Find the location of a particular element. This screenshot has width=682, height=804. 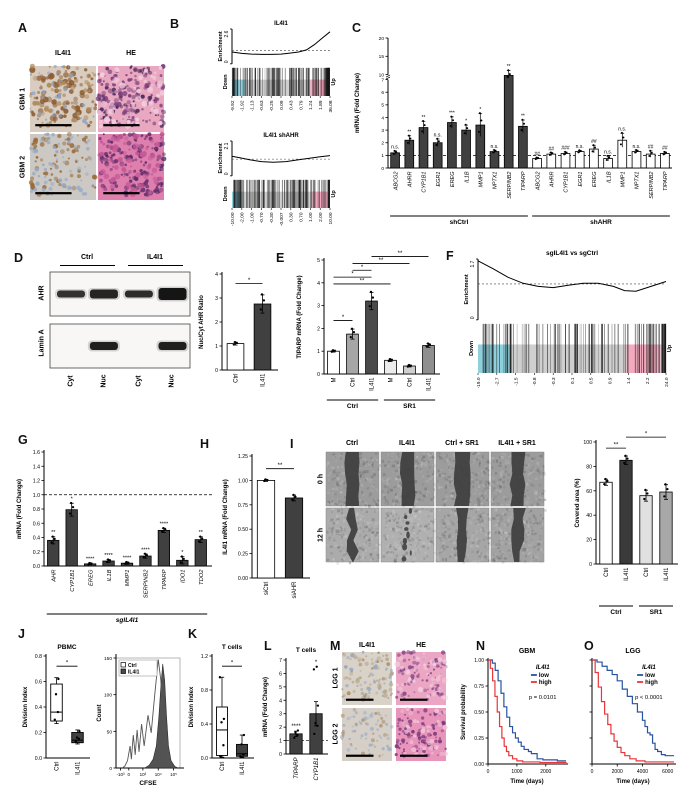

svg-text: 0.8 is located at coordinates (204, 691).